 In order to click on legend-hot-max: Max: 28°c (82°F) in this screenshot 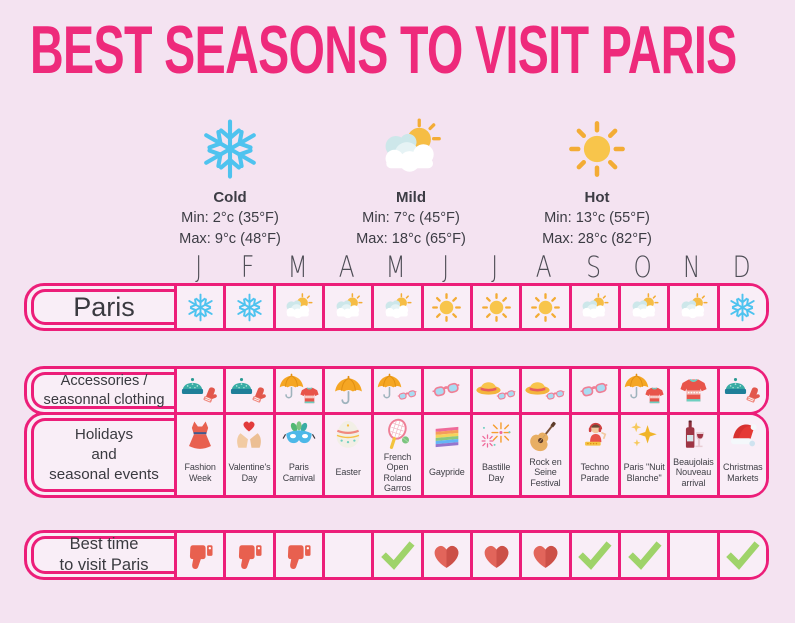, I will do `click(597, 238)`.